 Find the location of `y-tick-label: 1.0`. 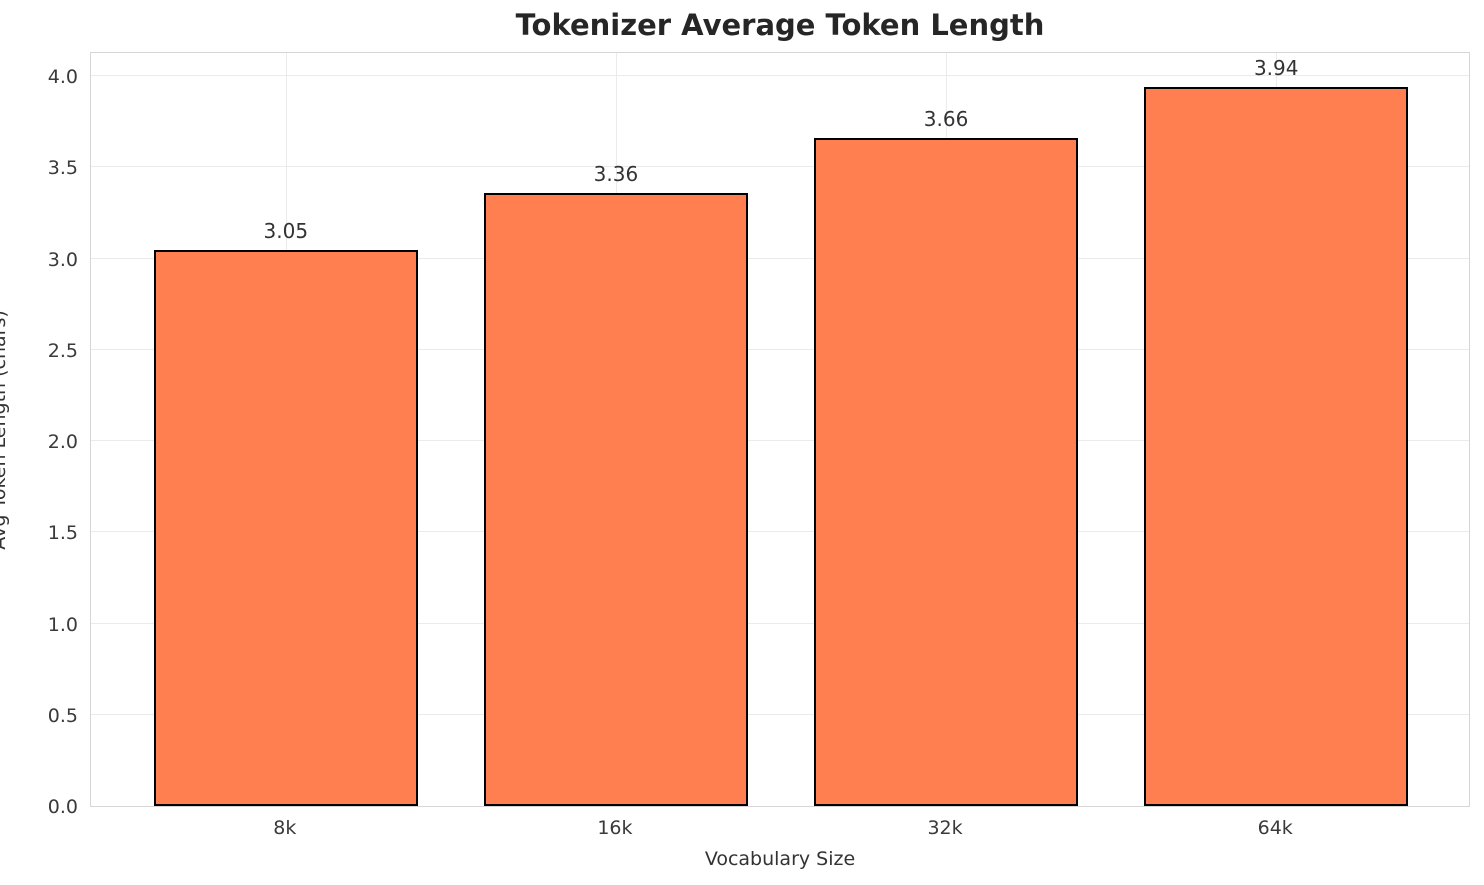

y-tick-label: 1.0 is located at coordinates (62, 624).